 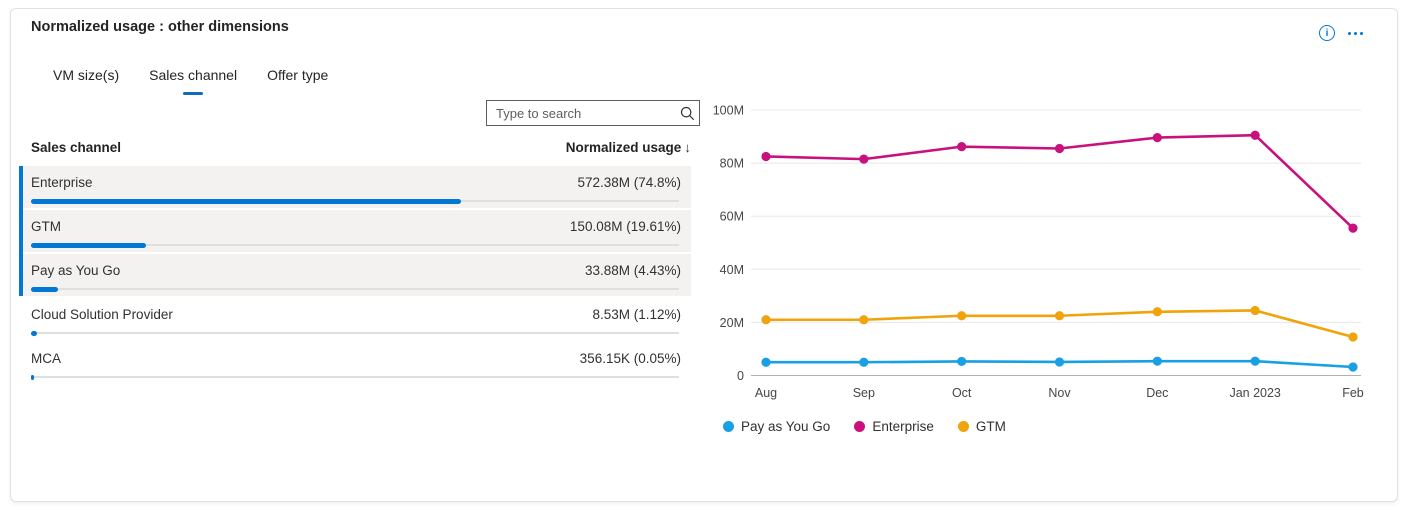 I want to click on column-header-label: Normalized usage, so click(x=623, y=147).